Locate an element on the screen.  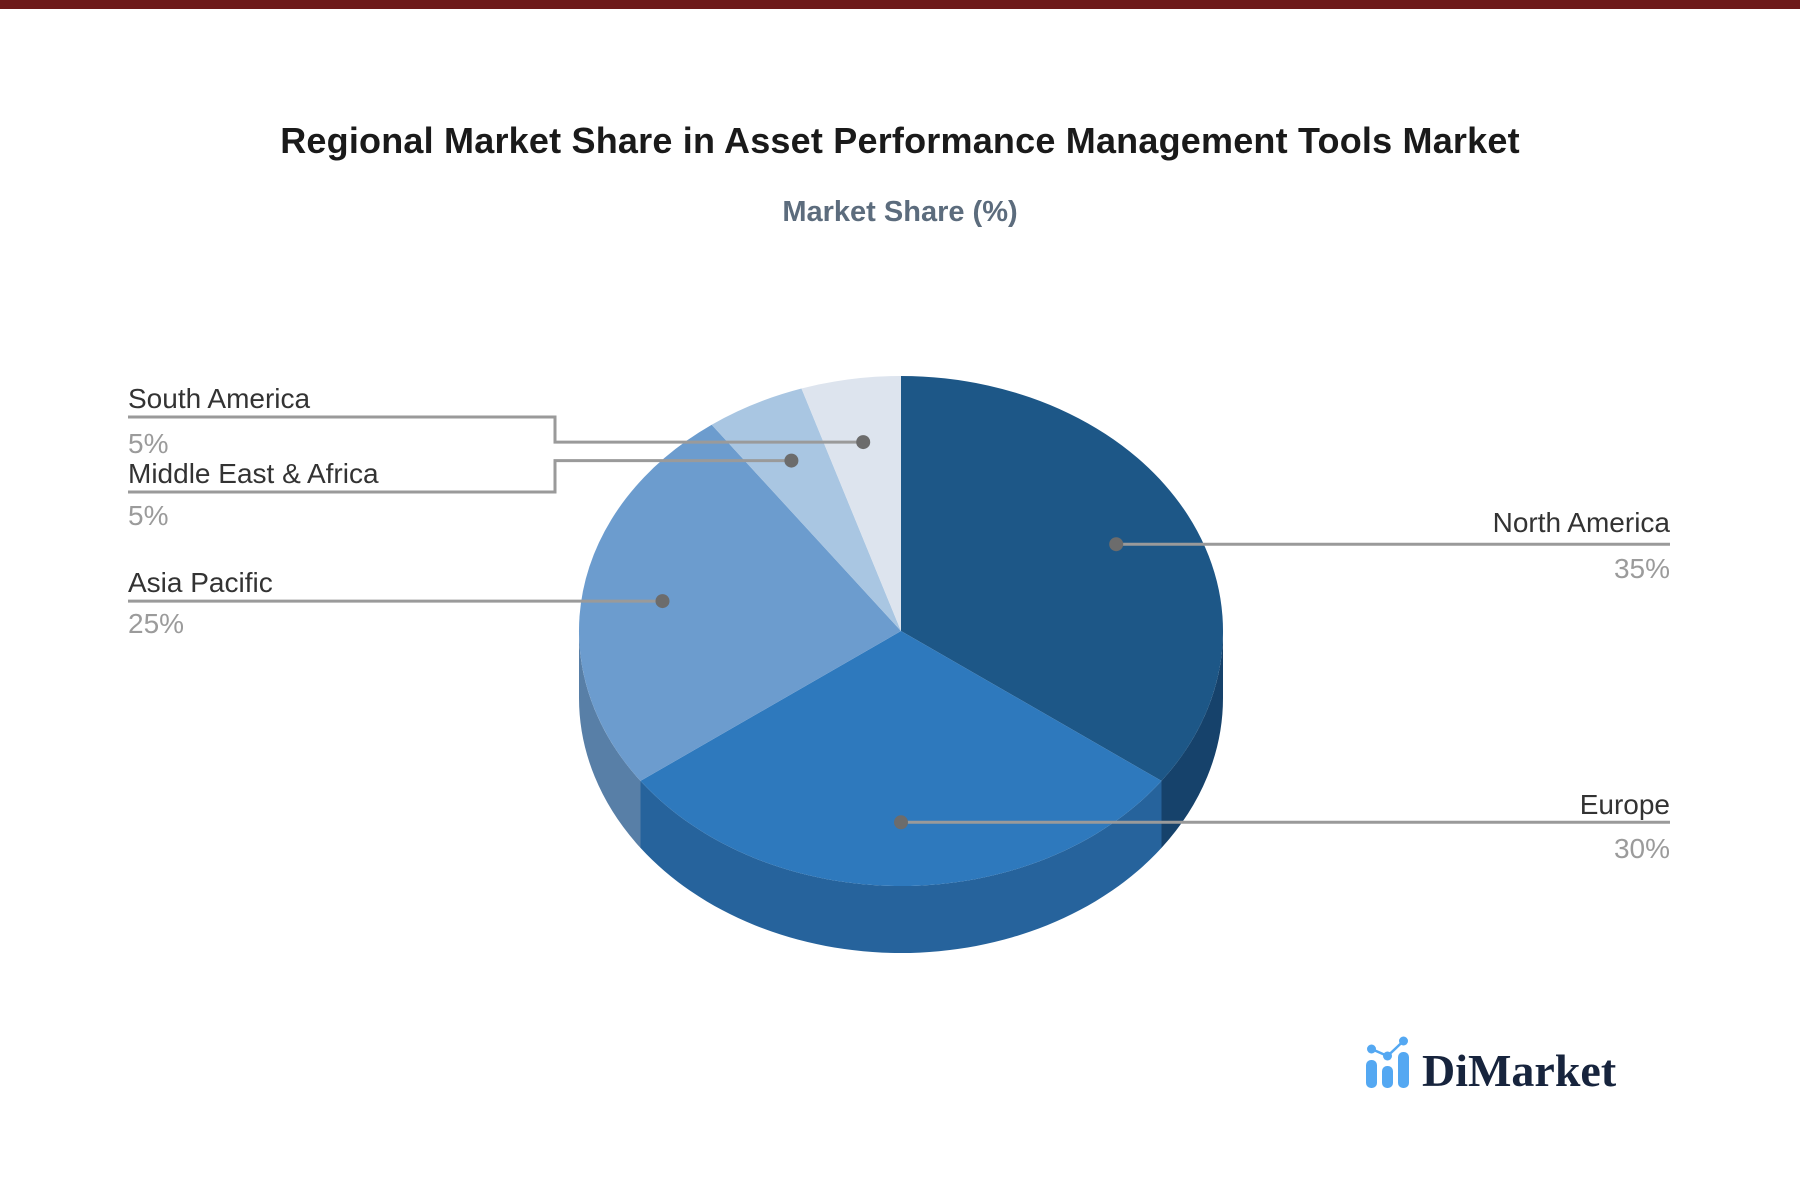
top-border is located at coordinates (900, 4).